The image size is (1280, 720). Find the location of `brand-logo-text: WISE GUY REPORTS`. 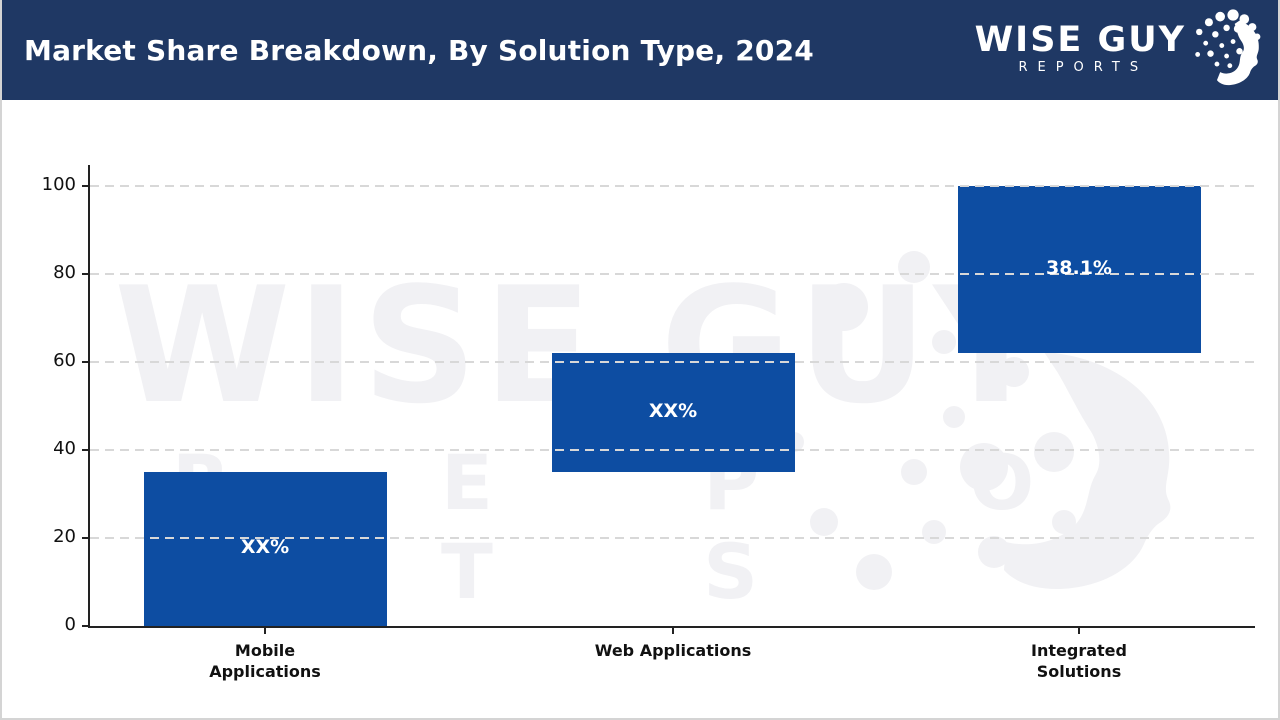

brand-logo-text: WISE GUY REPORTS is located at coordinates (1080, 48).